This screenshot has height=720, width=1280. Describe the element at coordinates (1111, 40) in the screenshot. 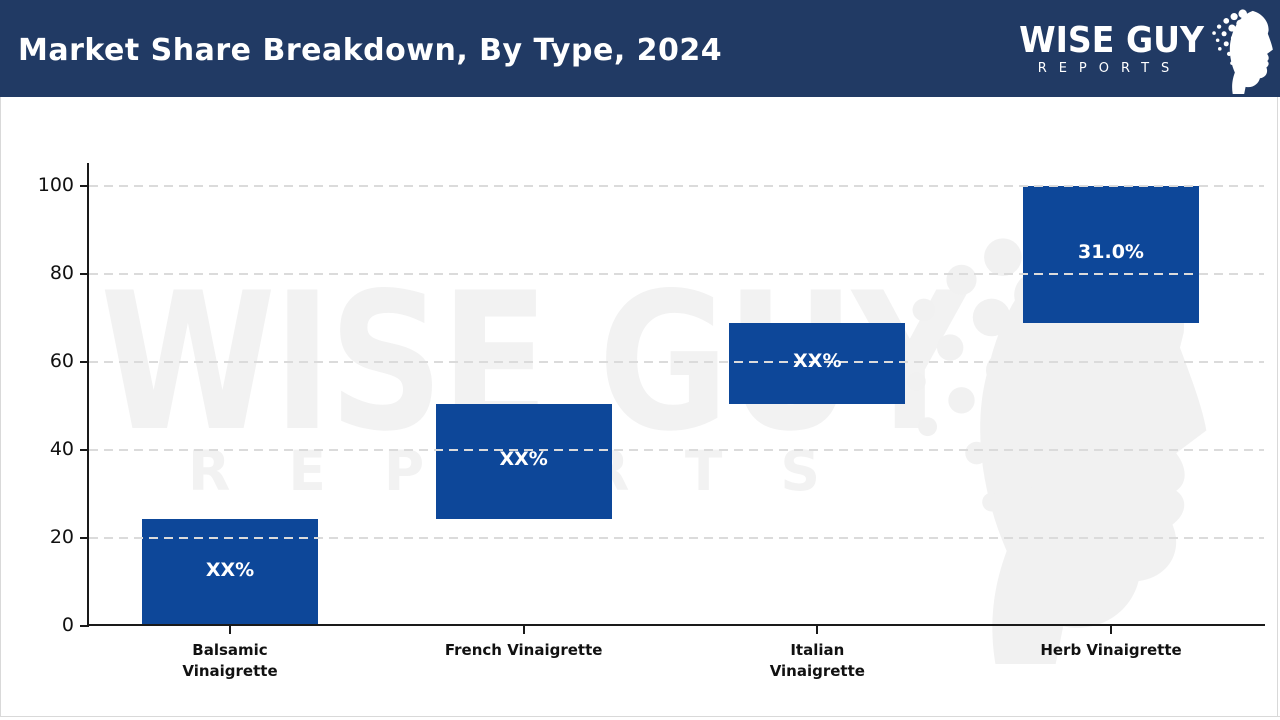

I see `logo-wiseguy-label: WISE GUY` at that location.